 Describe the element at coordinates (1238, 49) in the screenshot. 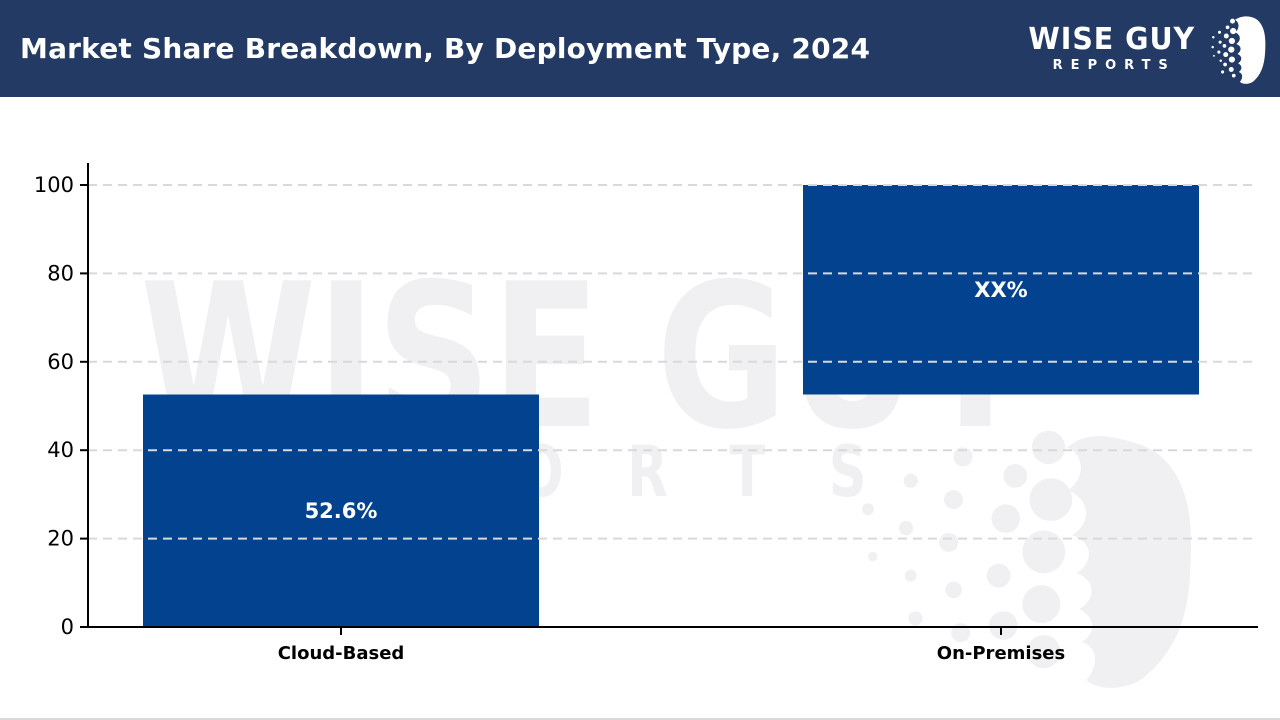

I see `brand-face-icon` at that location.